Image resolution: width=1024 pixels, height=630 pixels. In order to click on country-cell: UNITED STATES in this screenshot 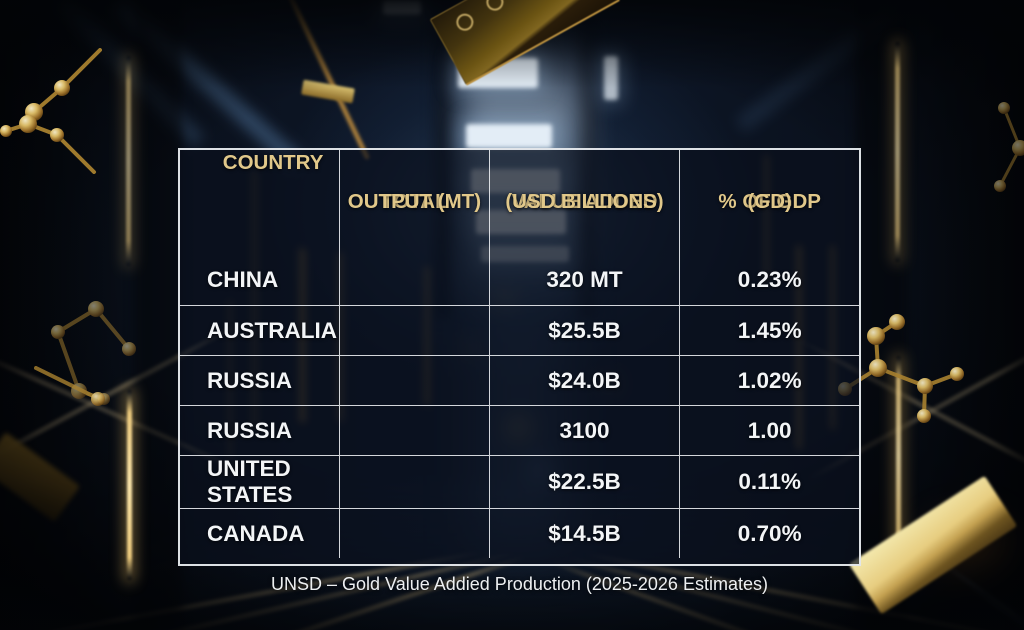, I will do `click(260, 481)`.